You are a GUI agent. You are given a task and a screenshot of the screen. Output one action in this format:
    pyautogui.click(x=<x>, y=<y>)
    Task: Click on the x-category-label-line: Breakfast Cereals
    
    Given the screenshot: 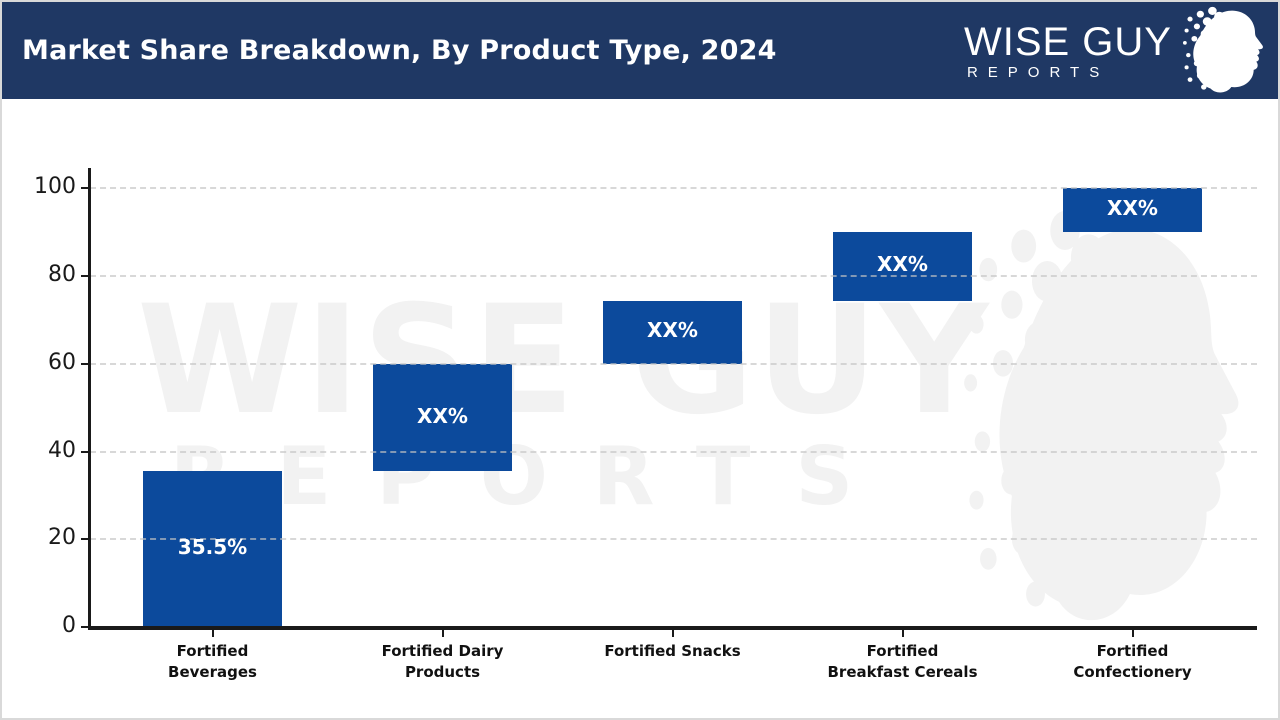 What is the action you would take?
    pyautogui.click(x=902, y=672)
    